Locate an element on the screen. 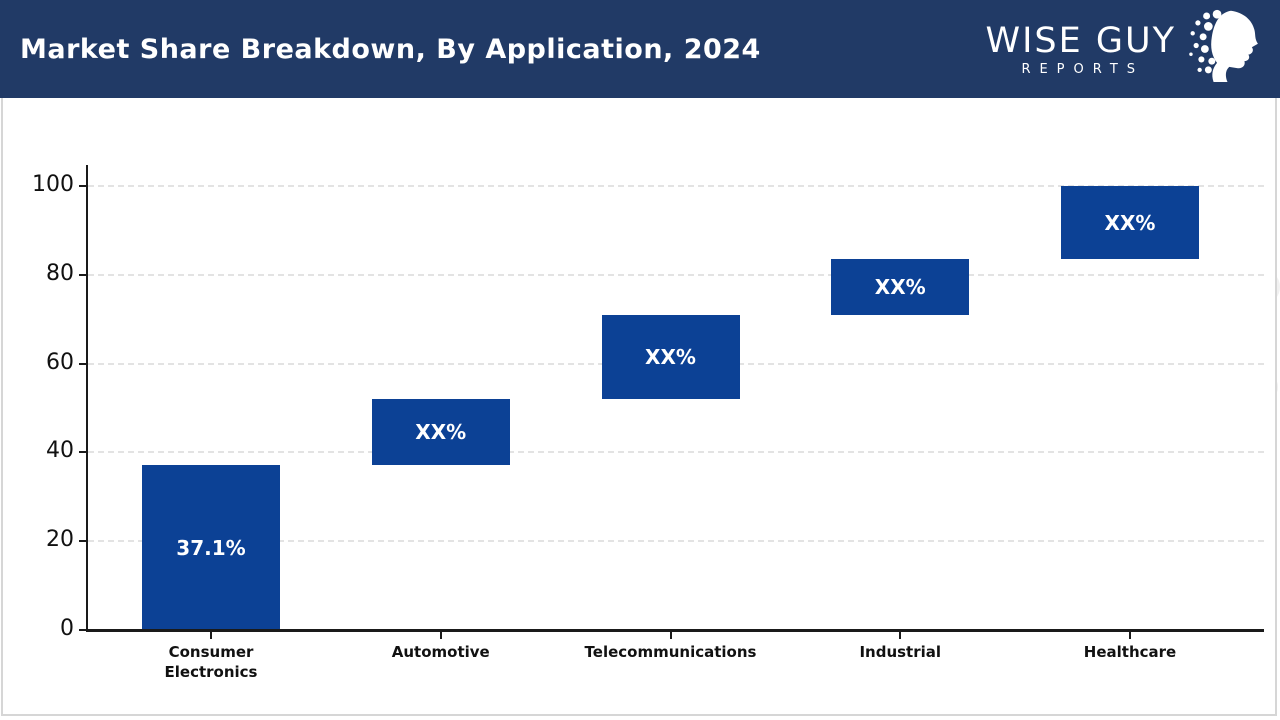 The height and width of the screenshot is (720, 1280). brand-logo-line2: REPORTS is located at coordinates (1083, 69).